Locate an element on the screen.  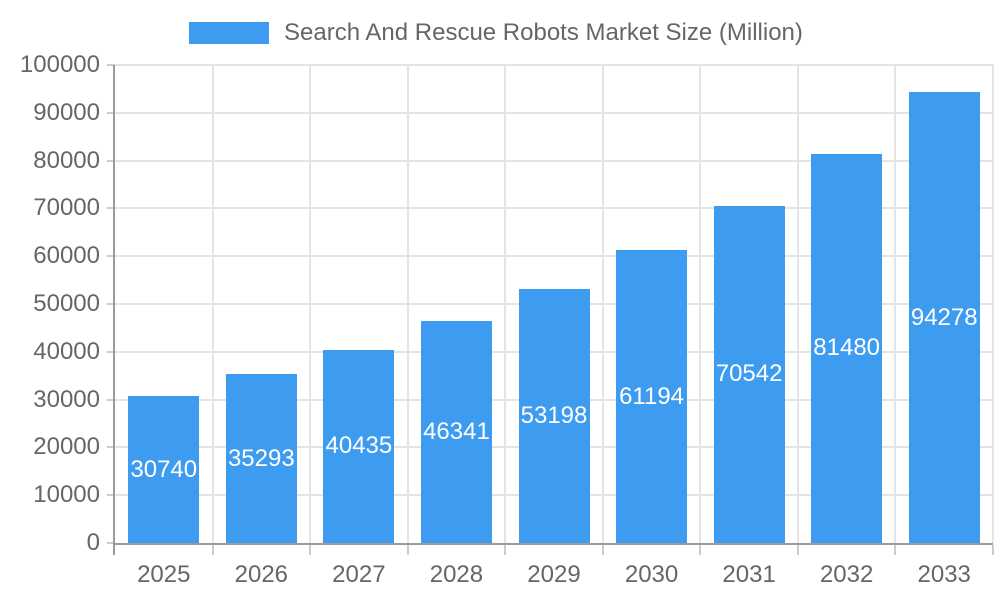
bar-2028 is located at coordinates (456, 432).